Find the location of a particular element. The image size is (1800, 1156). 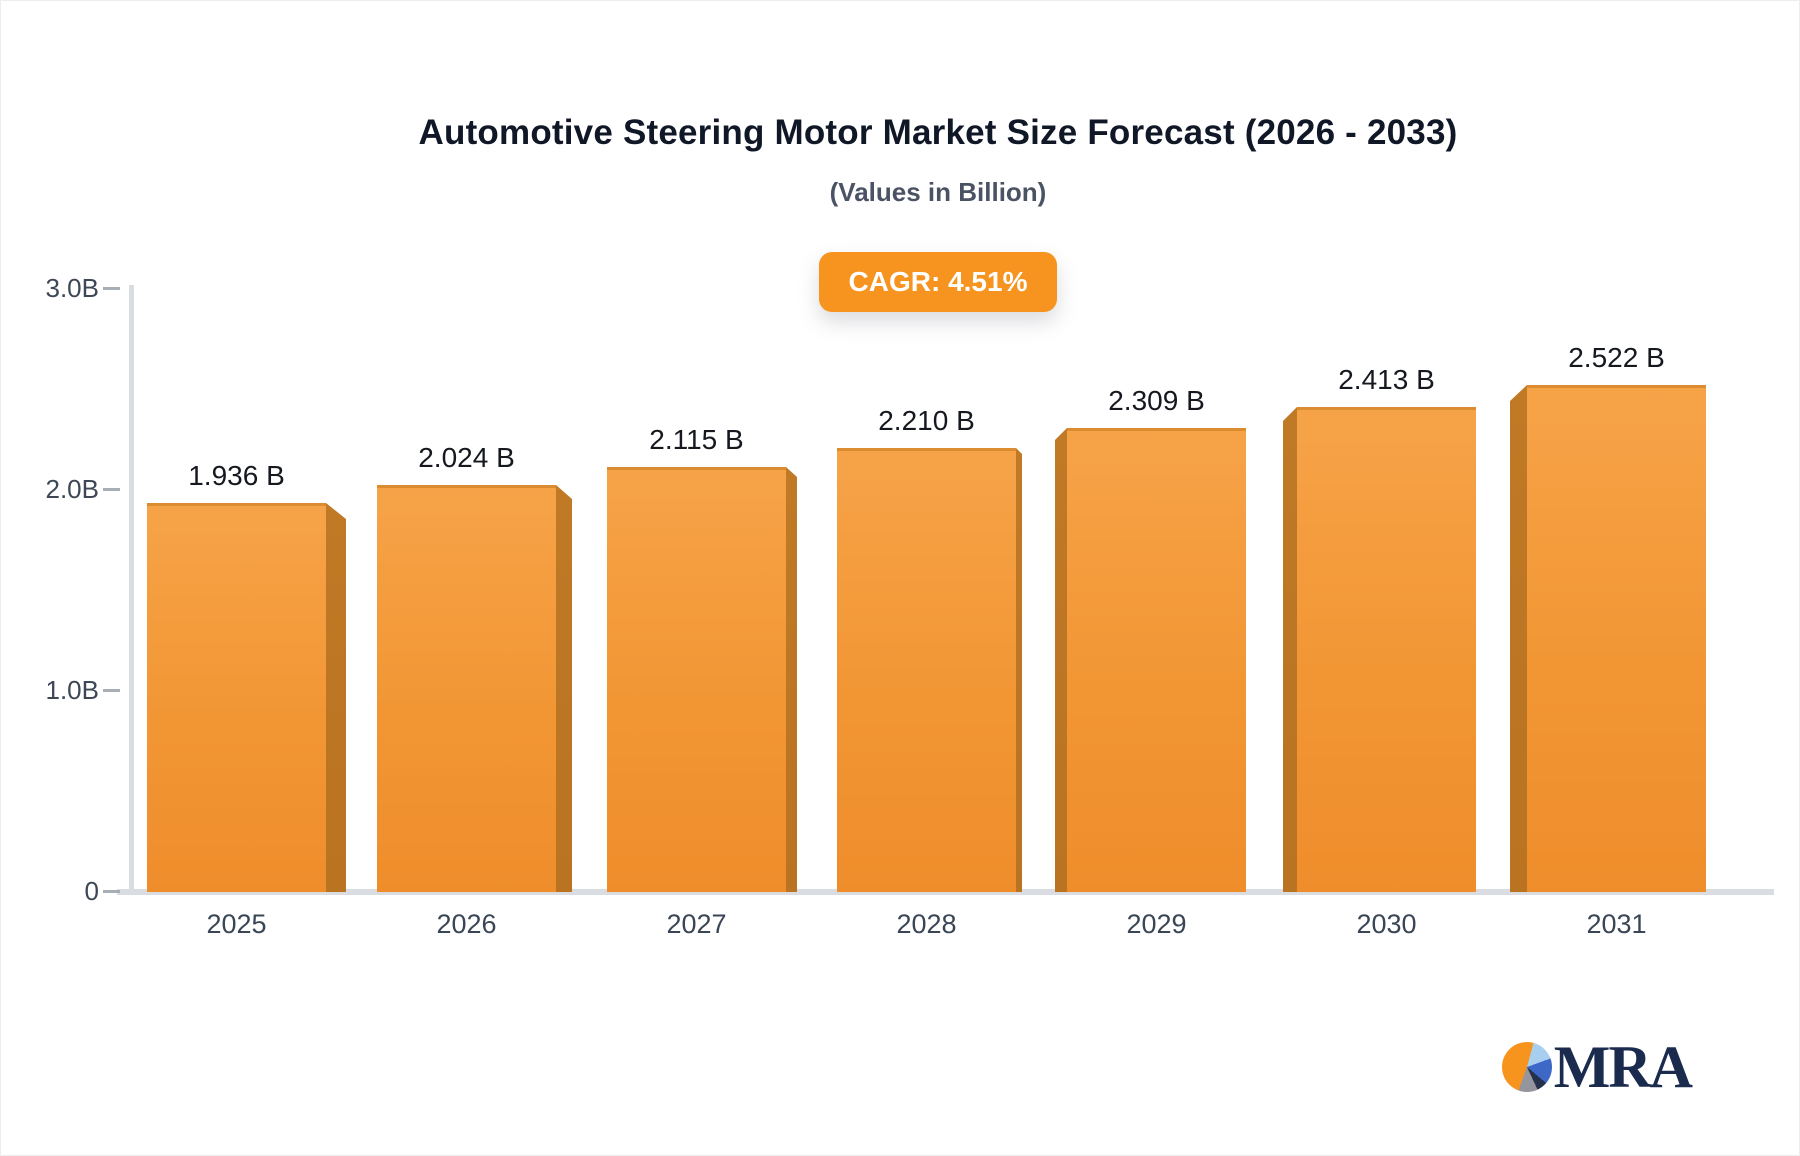

bar-value-label-2026: 2.024 B is located at coordinates (466, 457).